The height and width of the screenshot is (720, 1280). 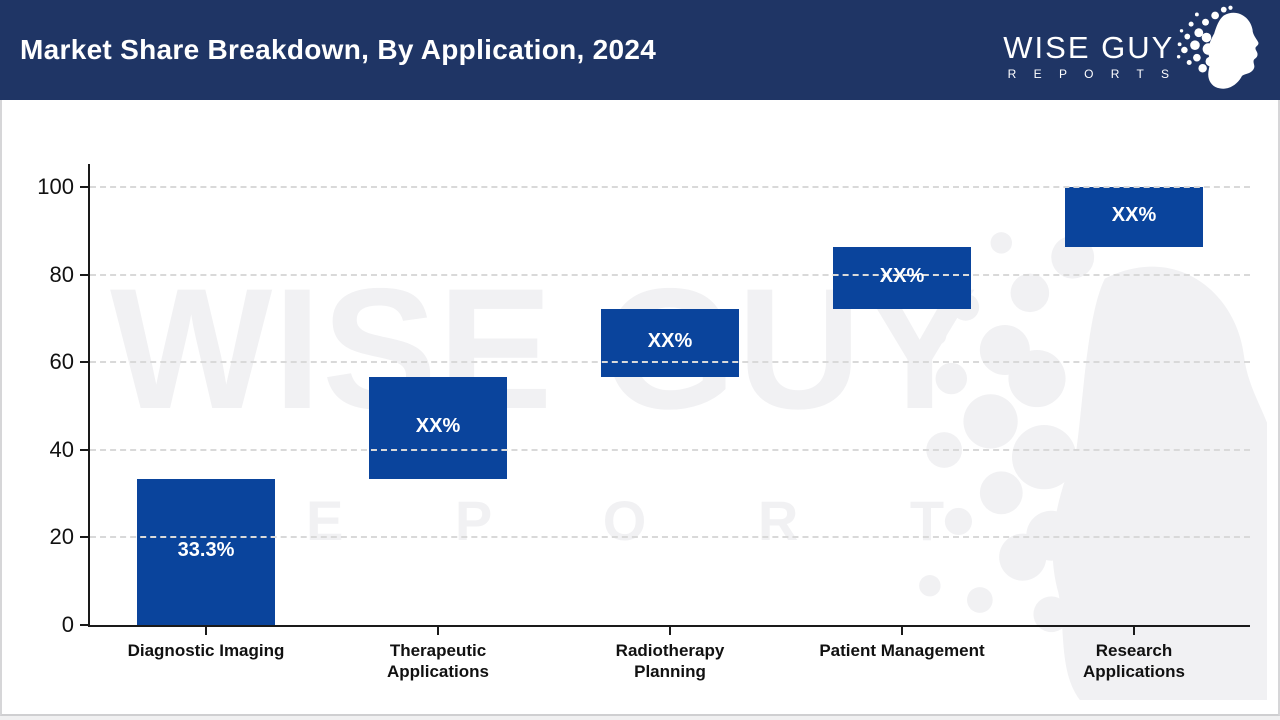 I want to click on logo-subtext: R E P O R T S, so click(x=1091, y=73).